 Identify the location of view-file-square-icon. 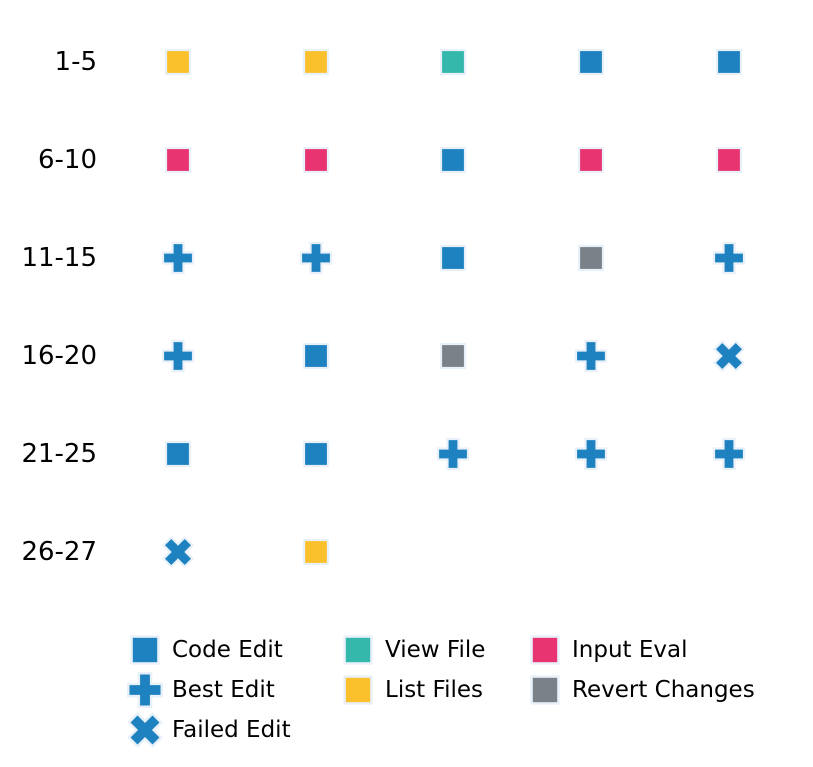
(358, 650).